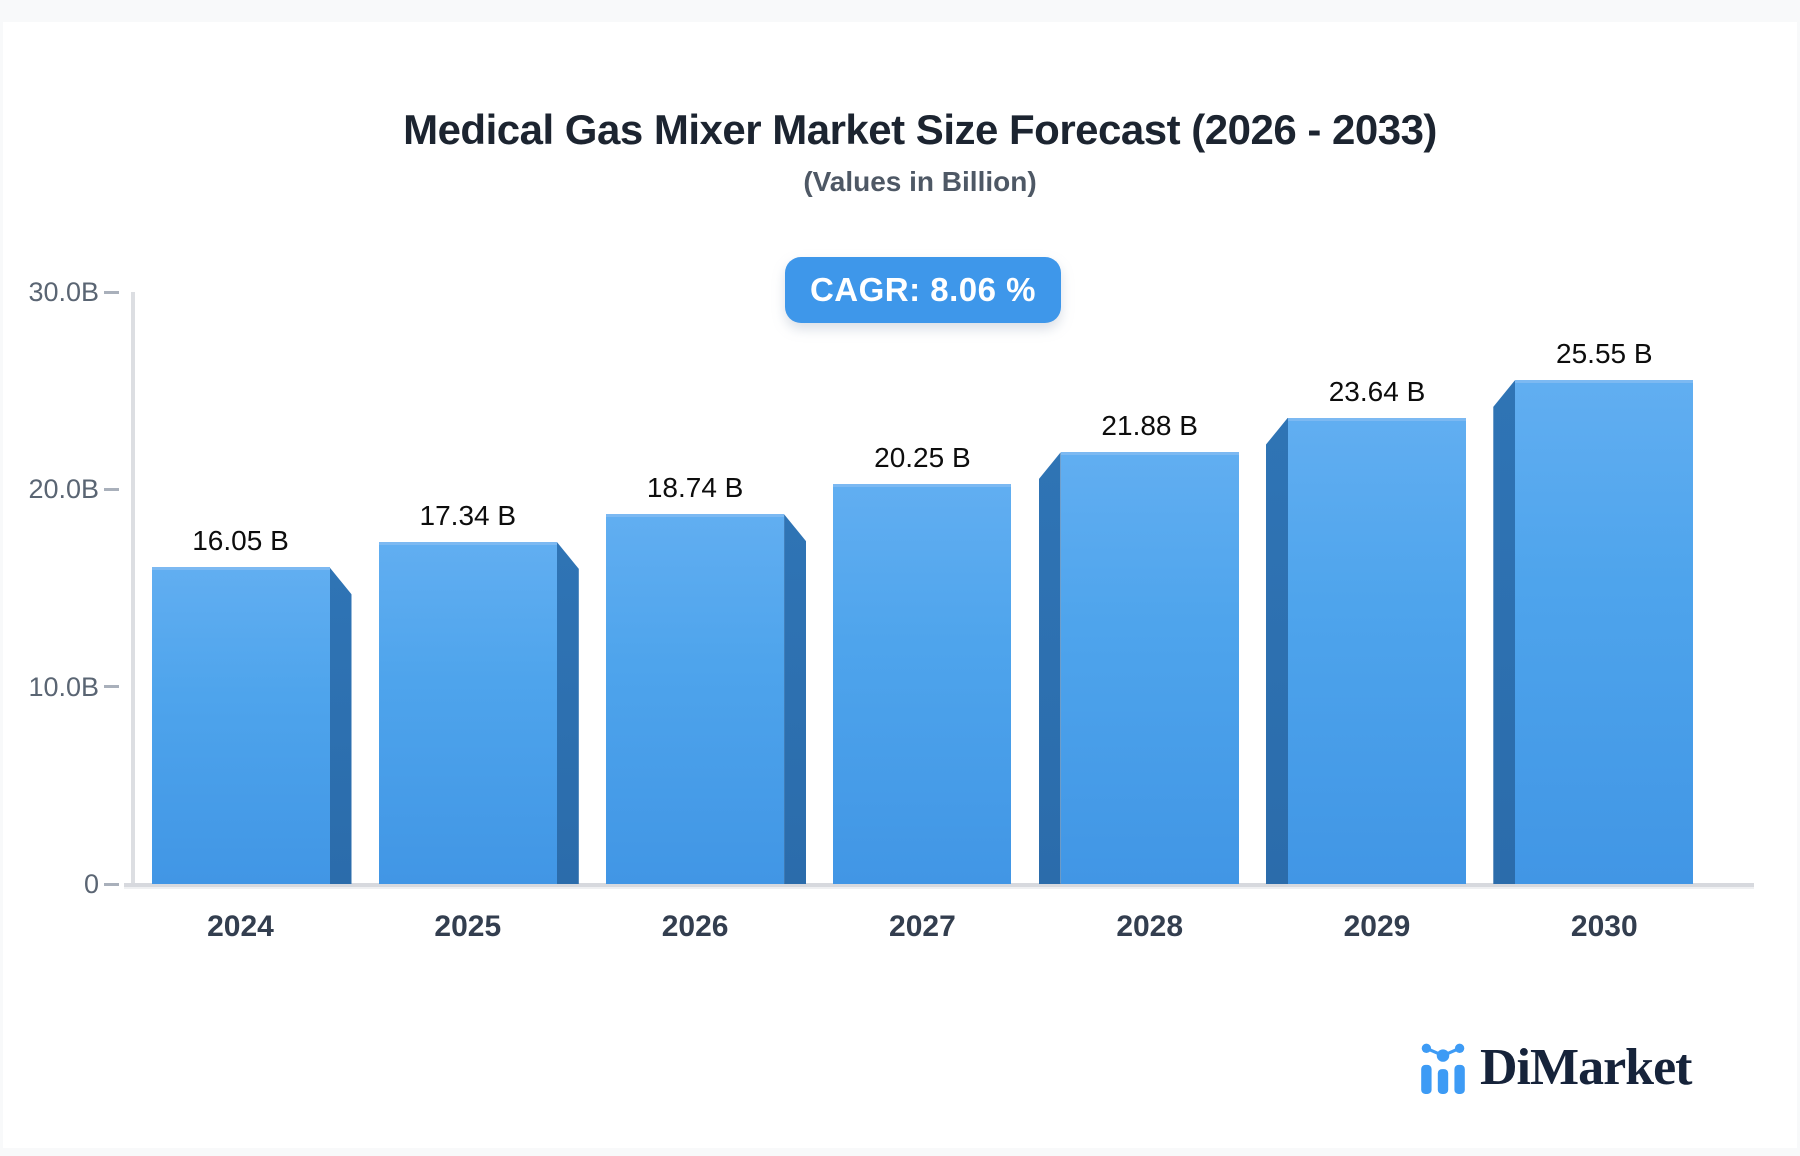 The width and height of the screenshot is (1800, 1156). What do you see at coordinates (922, 684) in the screenshot?
I see `bar-2027` at bounding box center [922, 684].